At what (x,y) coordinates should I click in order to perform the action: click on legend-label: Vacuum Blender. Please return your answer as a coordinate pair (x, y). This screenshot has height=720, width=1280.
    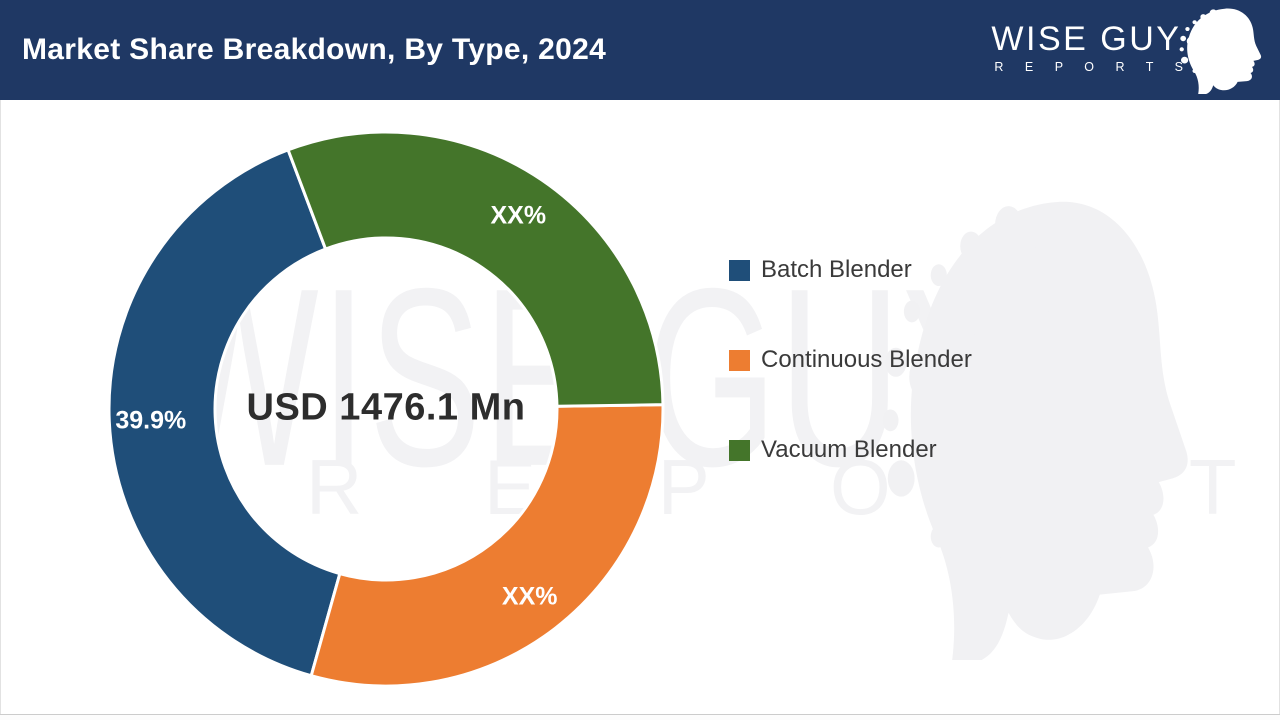
    Looking at the image, I should click on (849, 449).